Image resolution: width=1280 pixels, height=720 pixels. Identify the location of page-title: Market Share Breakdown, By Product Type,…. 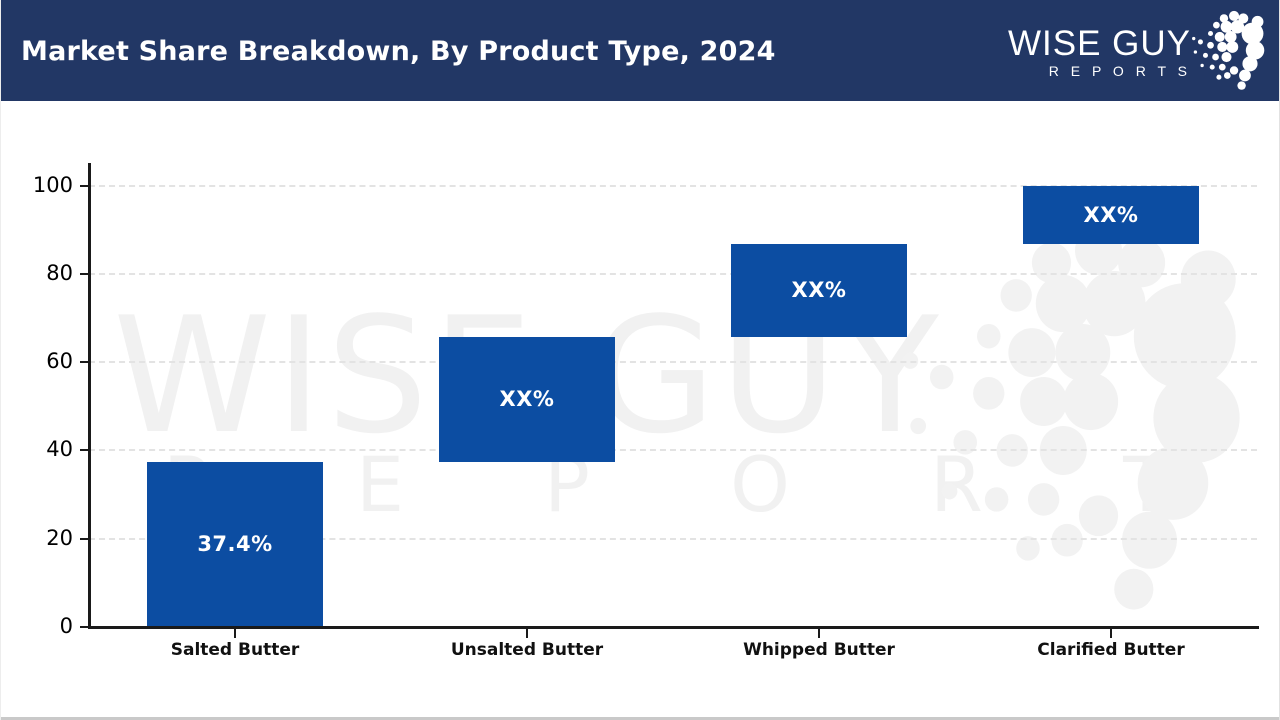
(398, 51).